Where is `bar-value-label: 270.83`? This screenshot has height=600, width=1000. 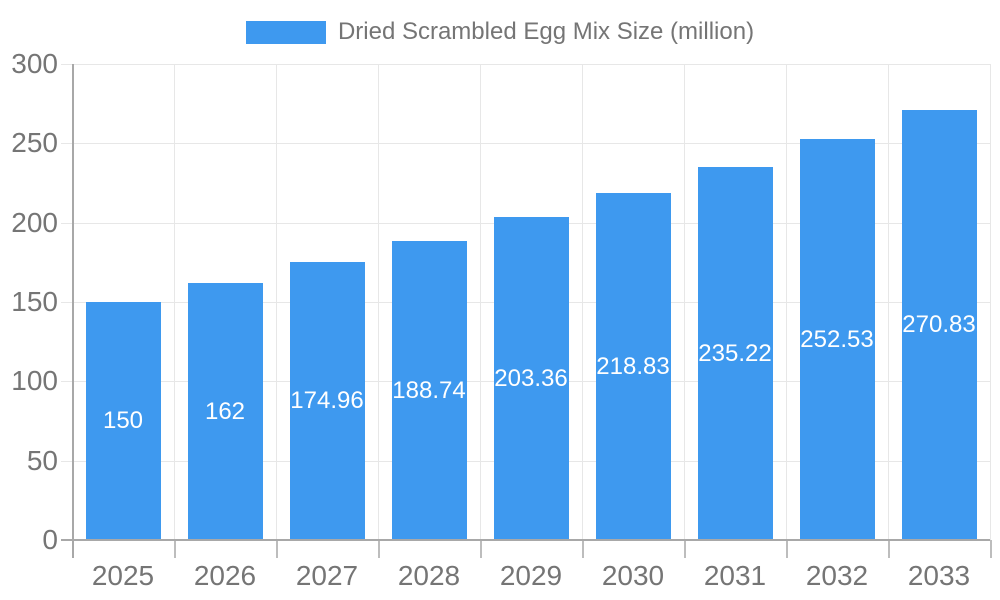 bar-value-label: 270.83 is located at coordinates (939, 324).